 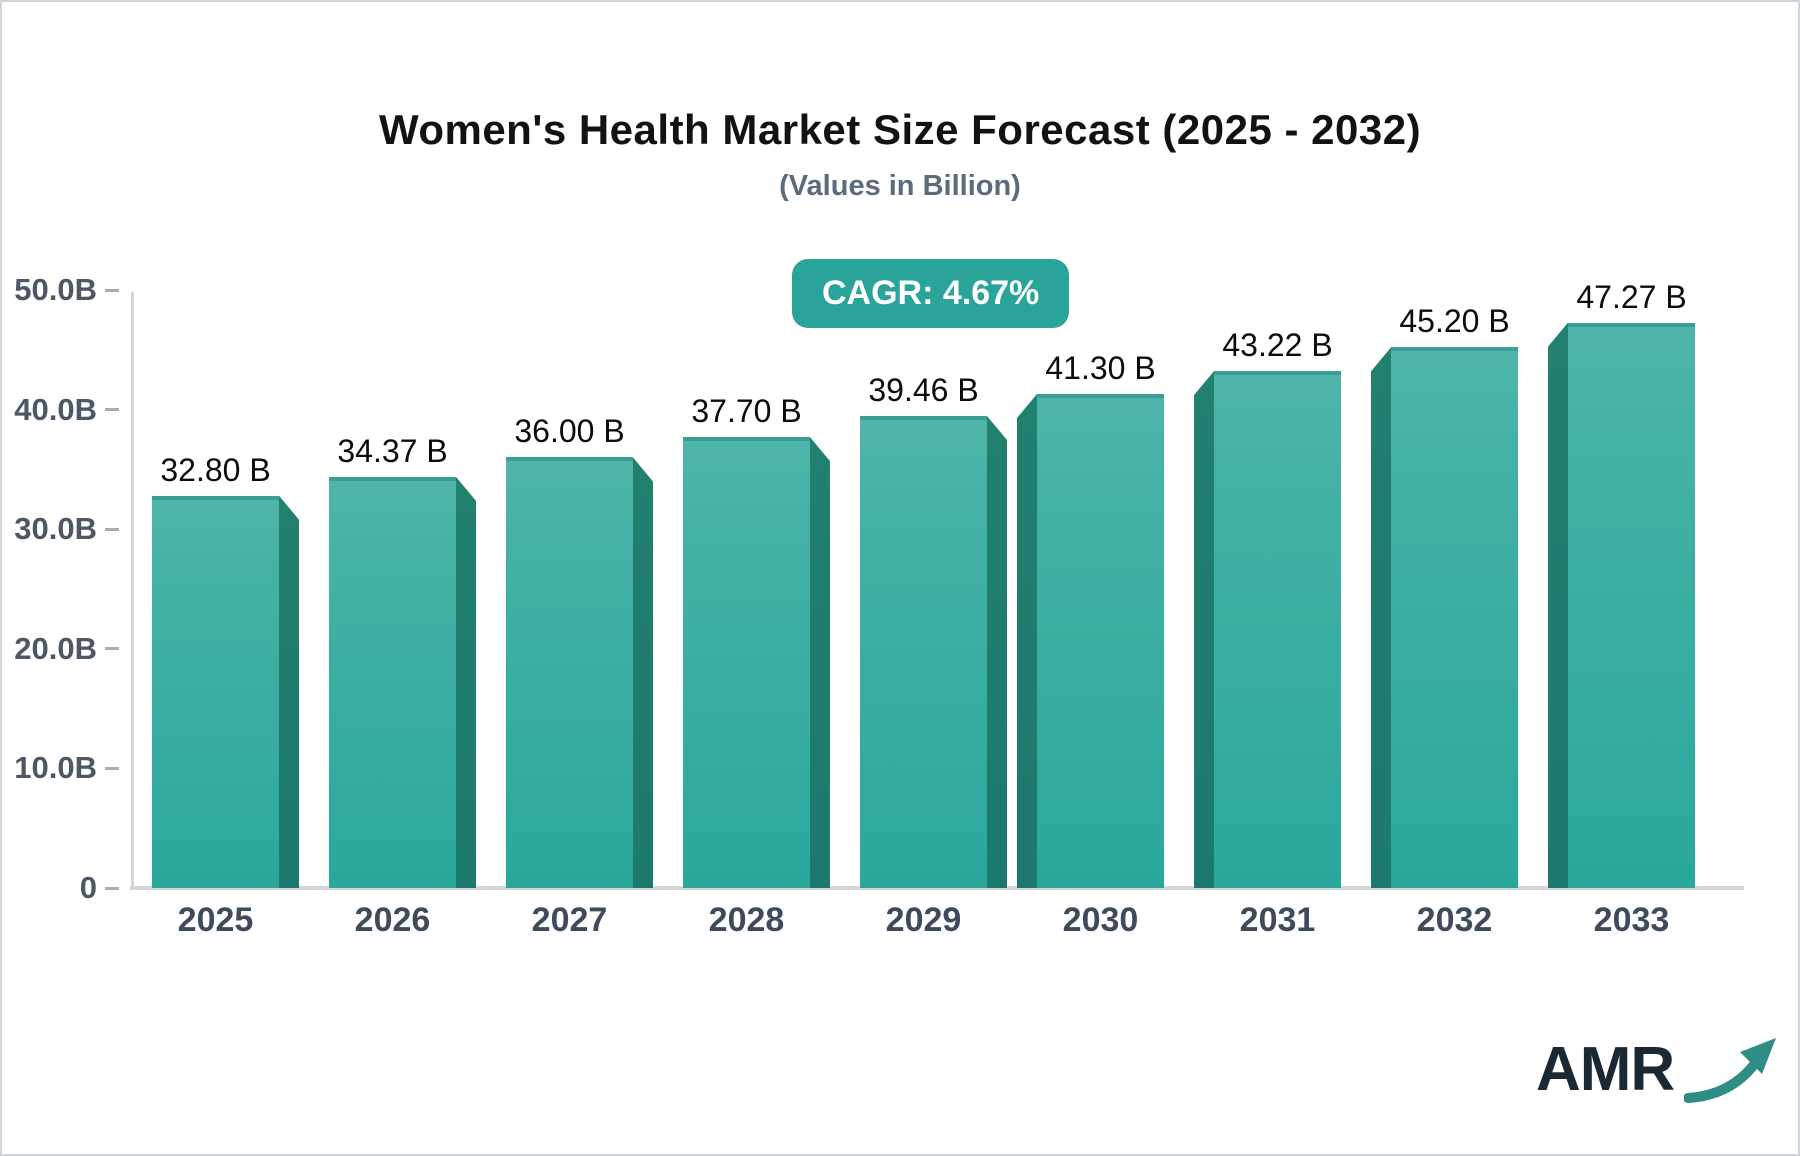 What do you see at coordinates (1277, 920) in the screenshot?
I see `x-axis-label: 2031` at bounding box center [1277, 920].